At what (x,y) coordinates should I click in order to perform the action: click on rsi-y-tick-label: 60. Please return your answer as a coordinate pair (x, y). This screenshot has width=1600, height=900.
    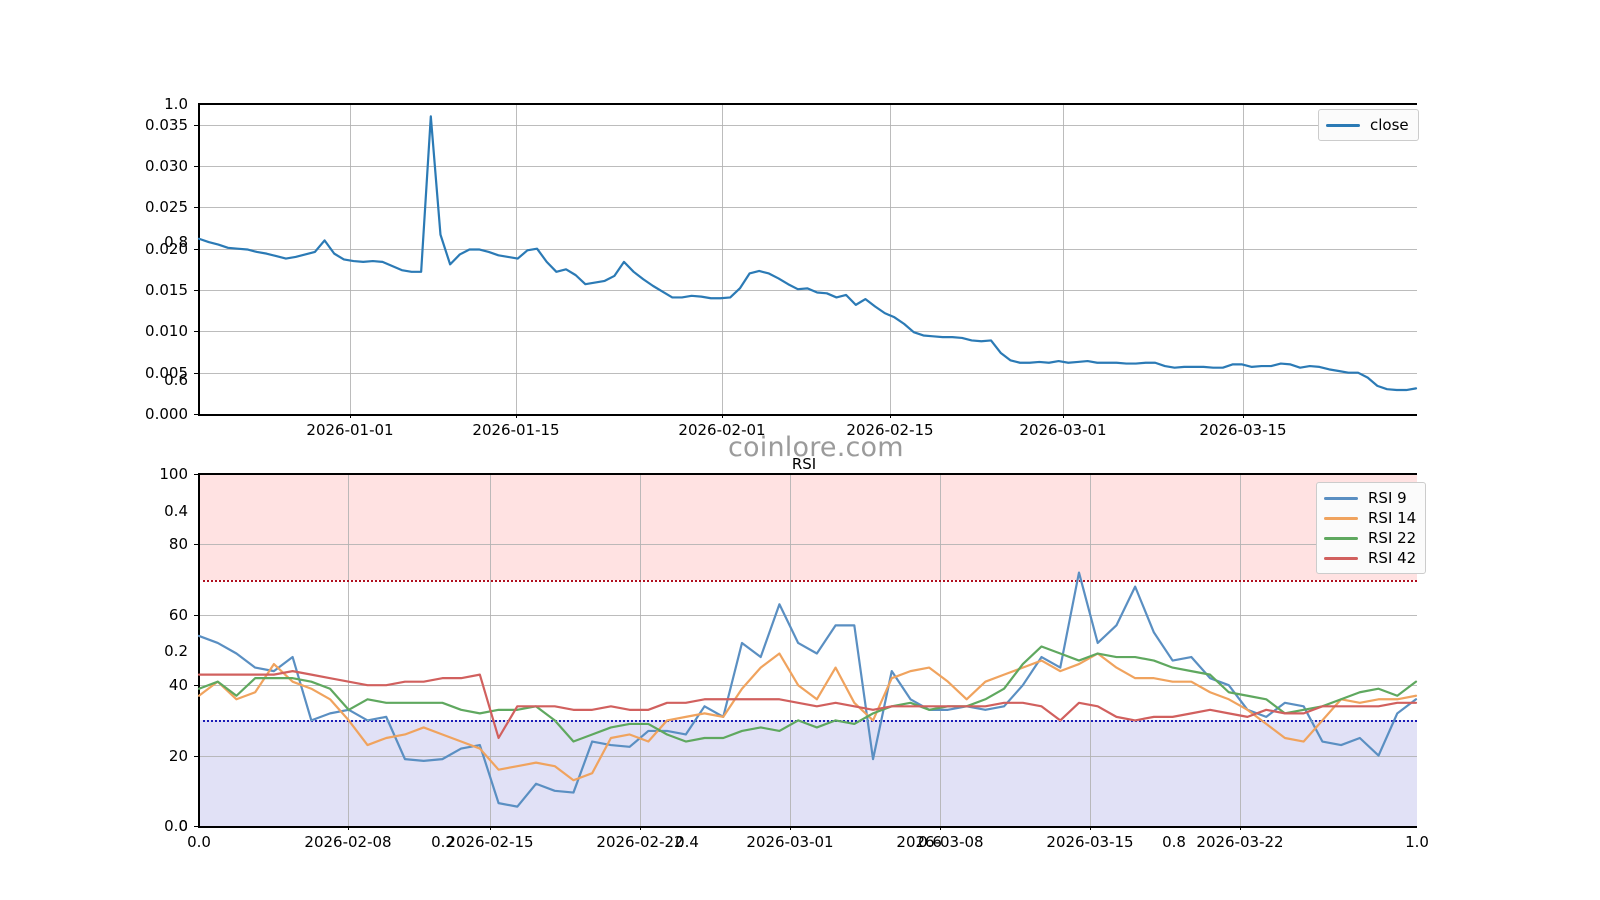
    Looking at the image, I should click on (178, 614).